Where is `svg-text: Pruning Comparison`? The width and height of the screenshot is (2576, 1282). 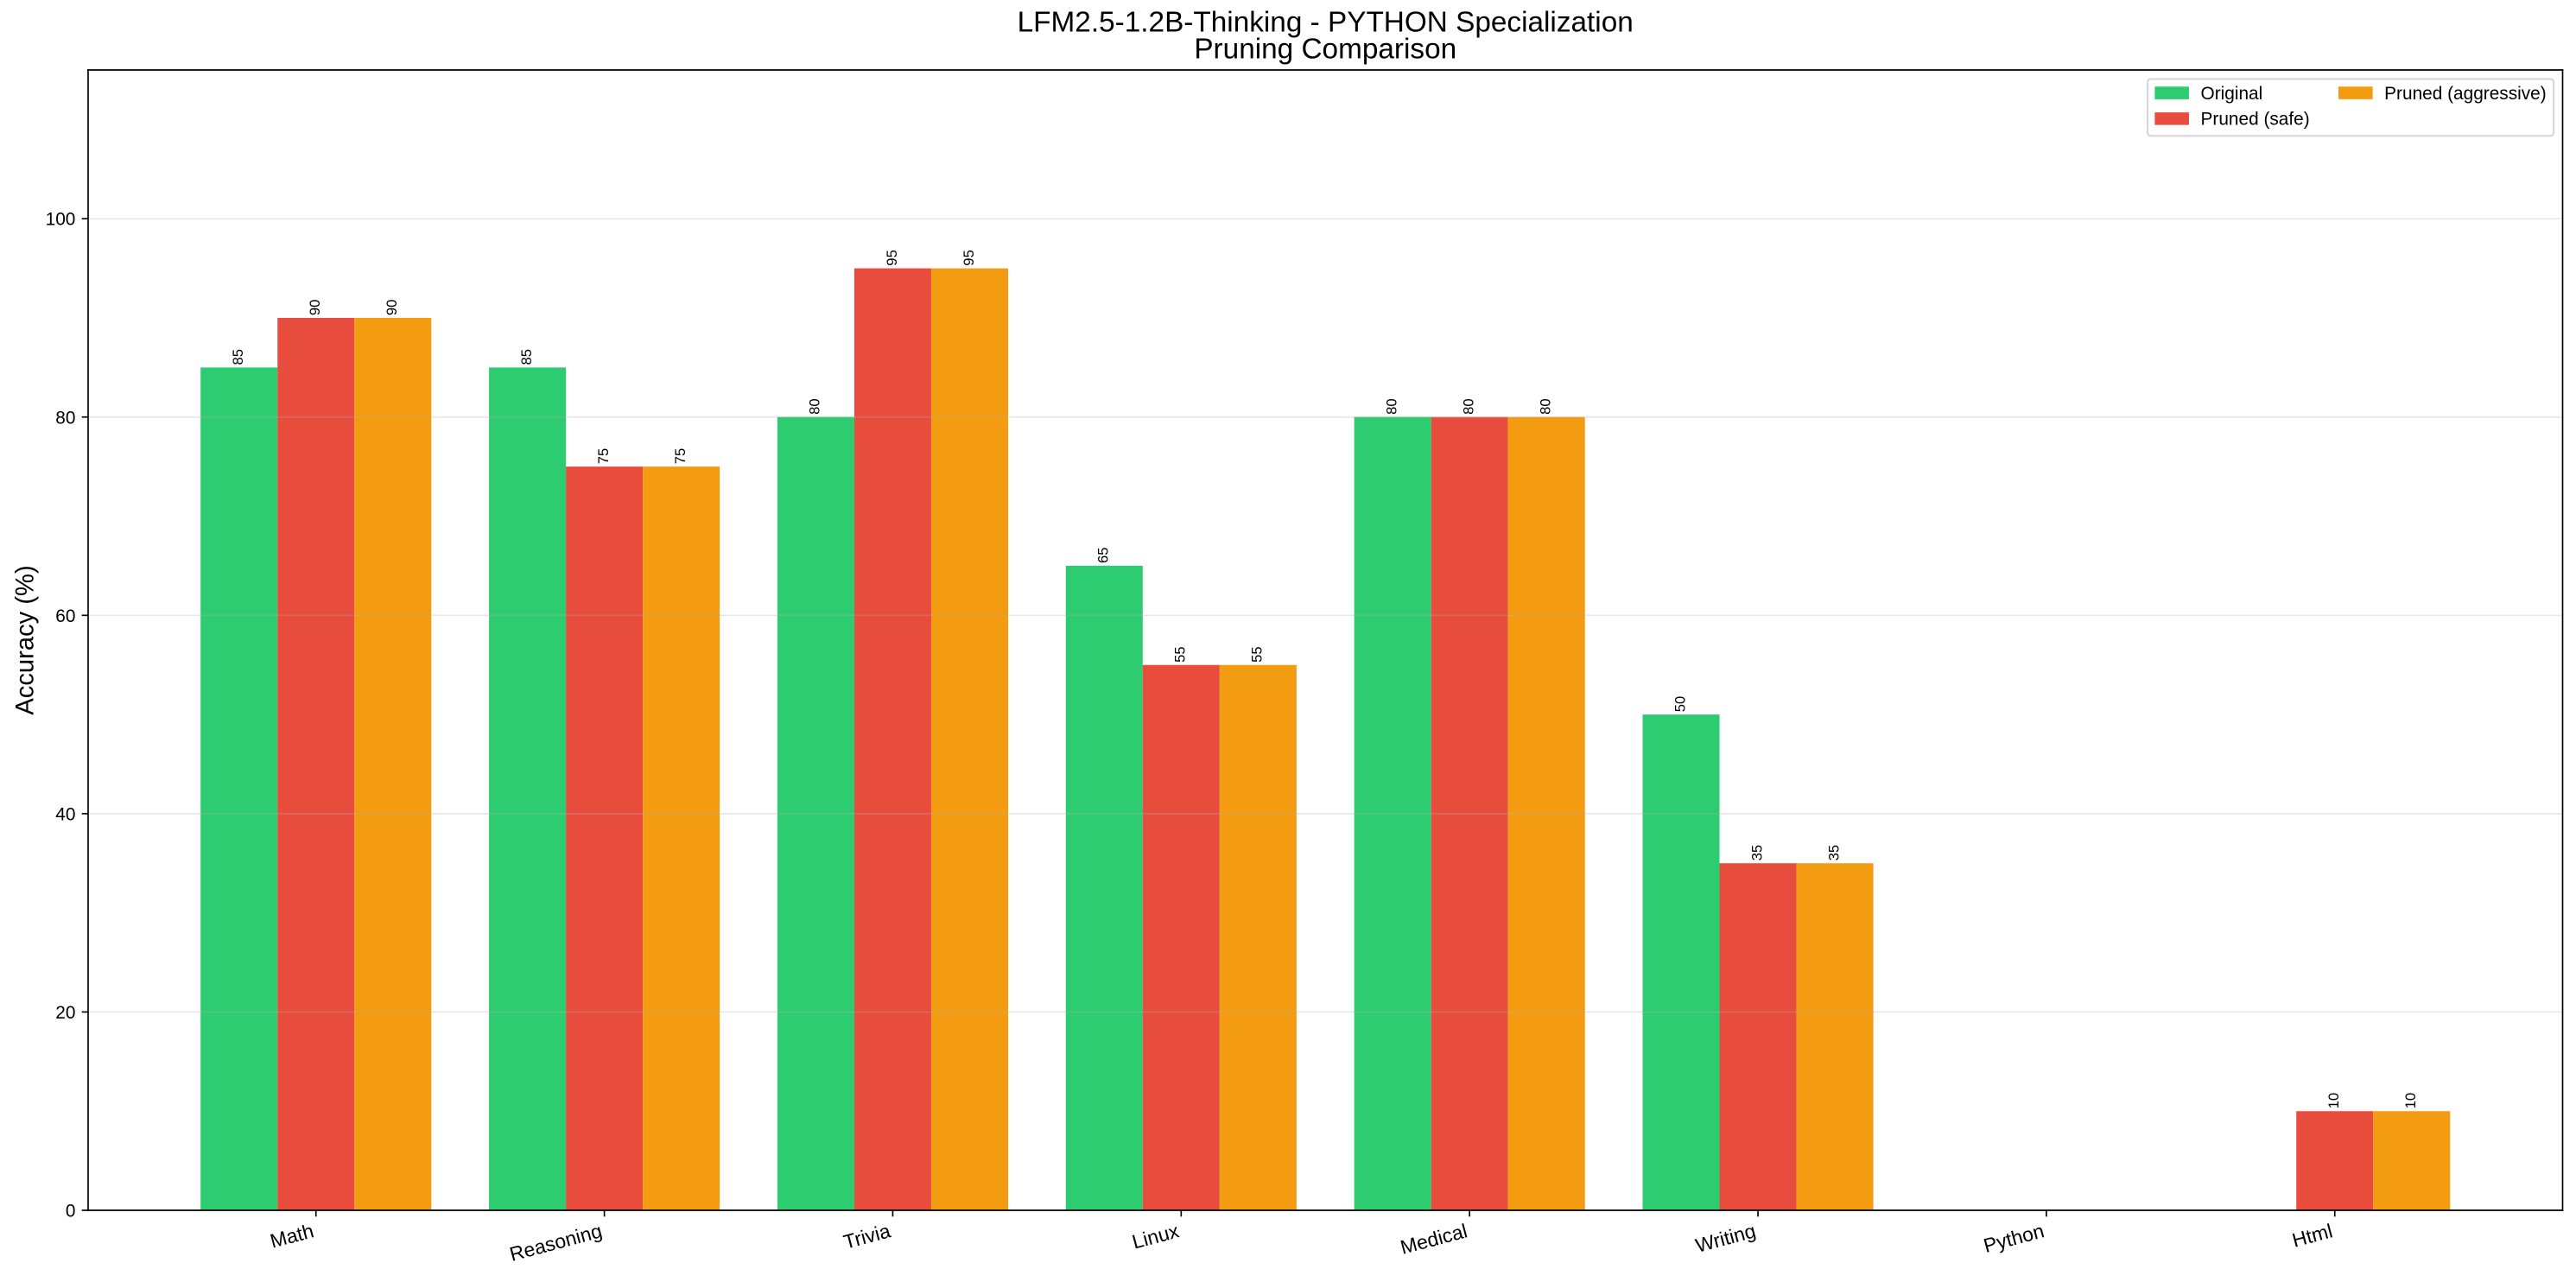 svg-text: Pruning Comparison is located at coordinates (1325, 50).